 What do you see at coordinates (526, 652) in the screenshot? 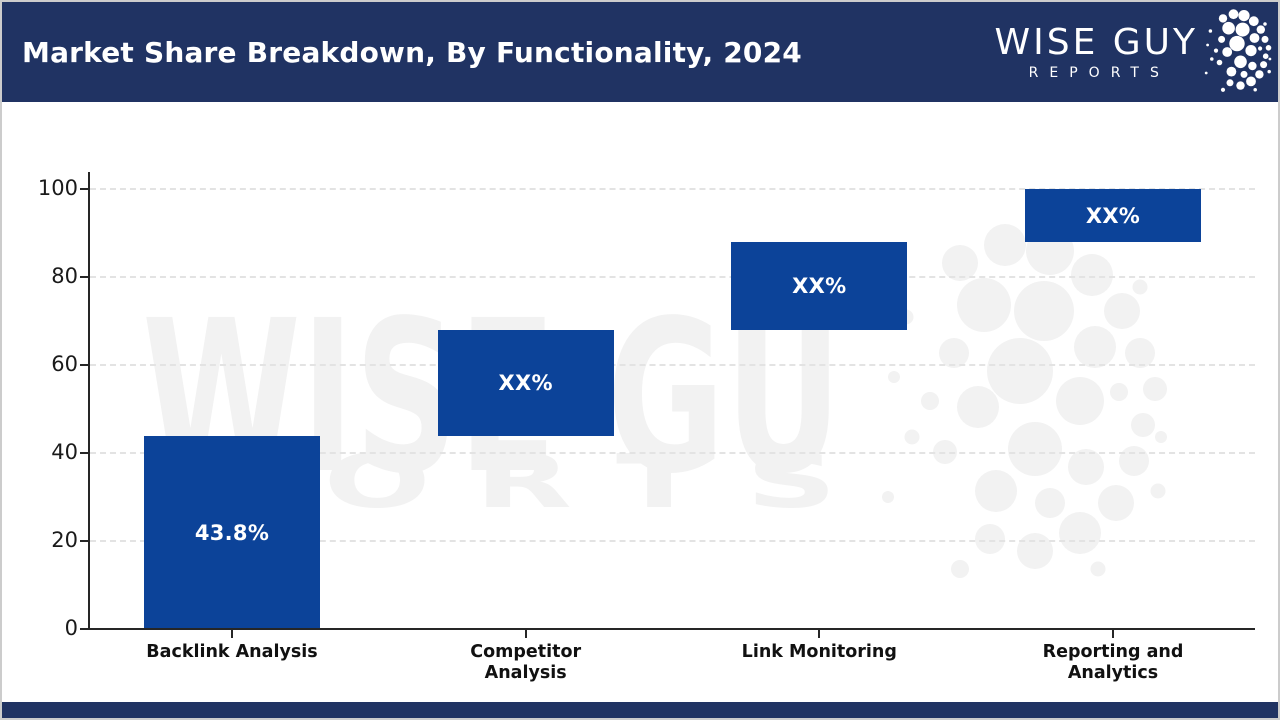
I see `x-category-label-line: Competitor` at bounding box center [526, 652].